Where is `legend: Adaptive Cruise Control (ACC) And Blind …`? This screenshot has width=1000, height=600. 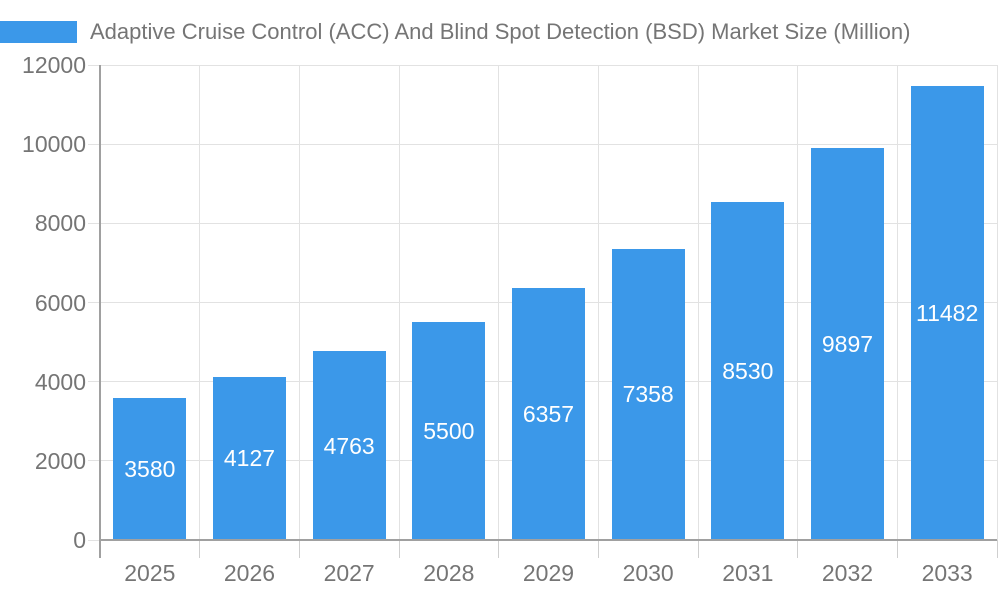
legend: Adaptive Cruise Control (ACC) And Blind … is located at coordinates (455, 31).